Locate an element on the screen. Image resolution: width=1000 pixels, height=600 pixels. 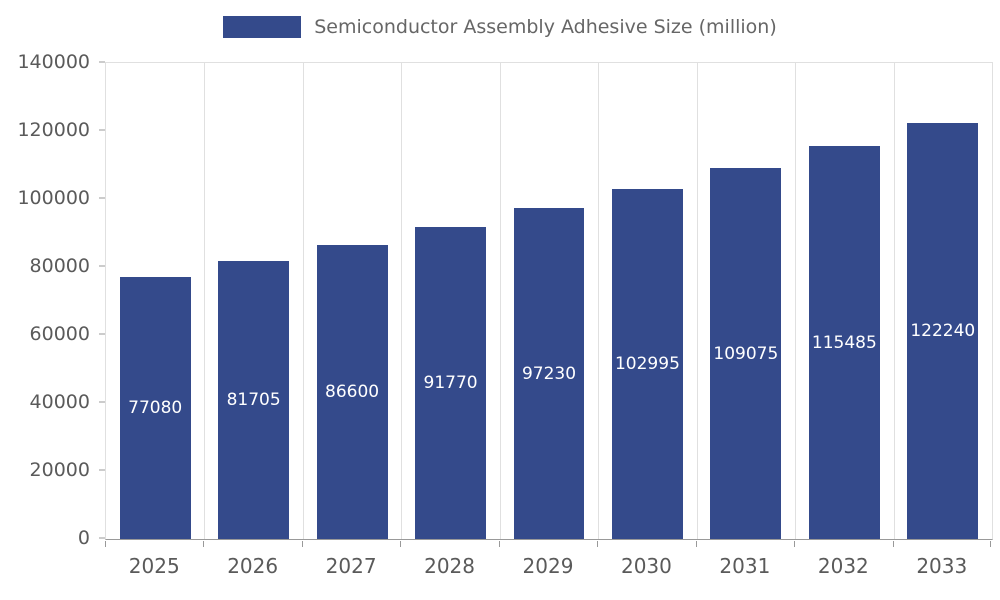
x-axis-tick-label: 2029 is located at coordinates (548, 566).